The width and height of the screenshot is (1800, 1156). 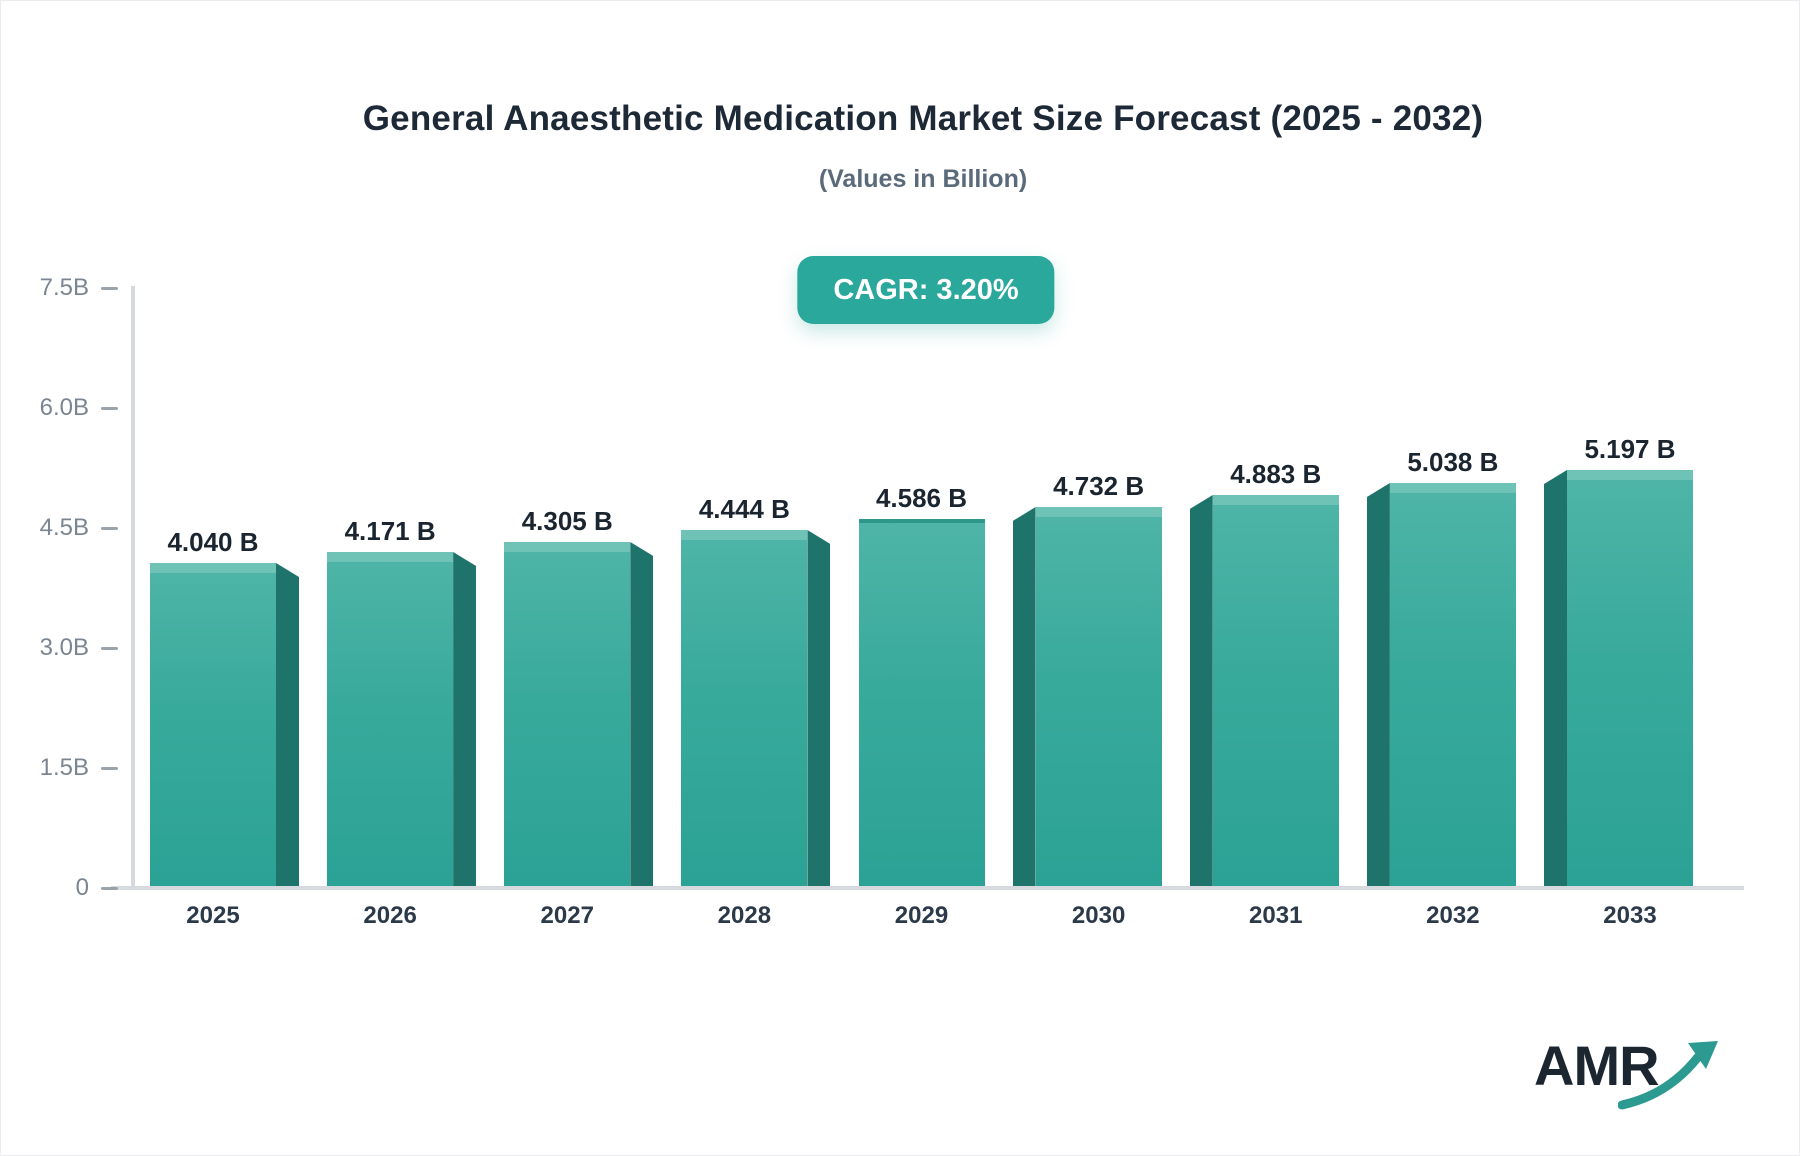 I want to click on x-tick-label: 2030, so click(x=1098, y=915).